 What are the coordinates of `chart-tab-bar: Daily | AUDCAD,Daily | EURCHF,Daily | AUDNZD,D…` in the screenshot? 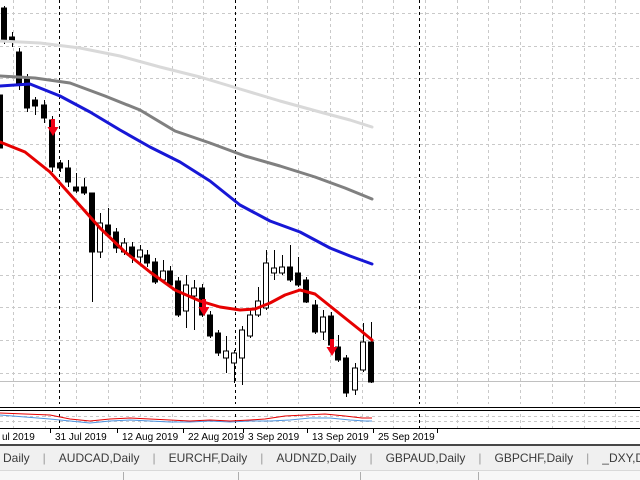 It's located at (320, 457).